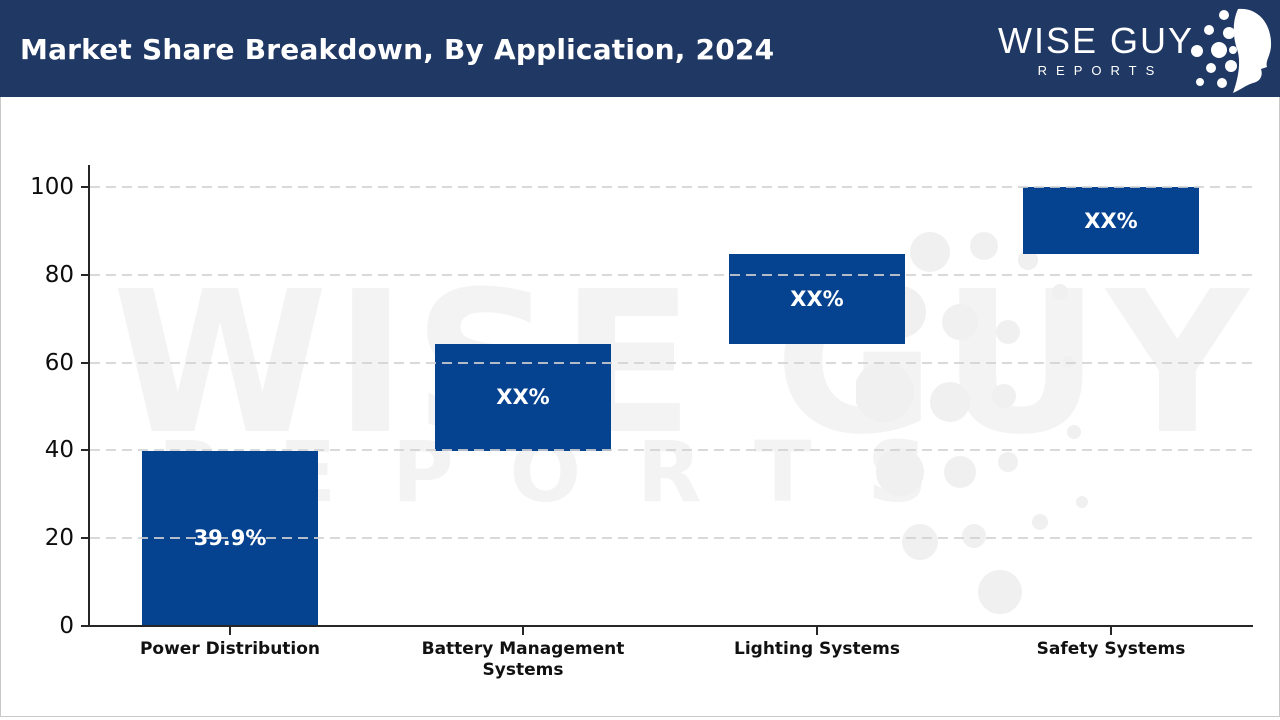  Describe the element at coordinates (1095, 40) in the screenshot. I see `logo-wordmark: WISE GUY` at that location.